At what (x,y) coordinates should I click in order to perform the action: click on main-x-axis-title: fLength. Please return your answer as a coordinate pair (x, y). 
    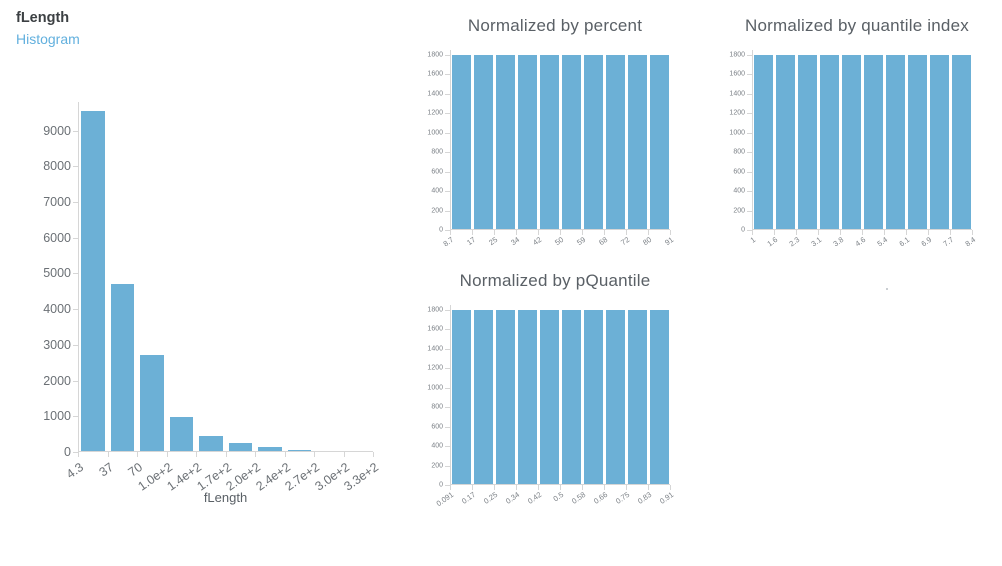
    Looking at the image, I should click on (225, 497).